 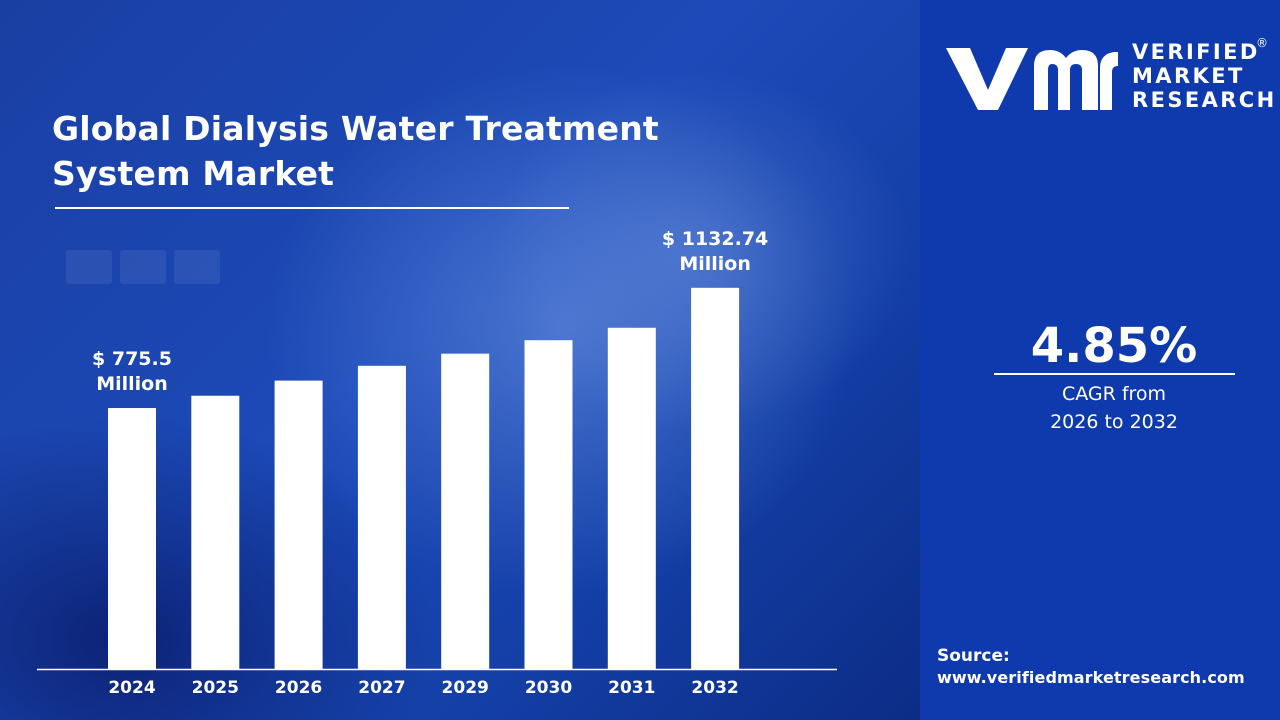 I want to click on x-tick-label-2032: 2032, so click(x=714, y=688).